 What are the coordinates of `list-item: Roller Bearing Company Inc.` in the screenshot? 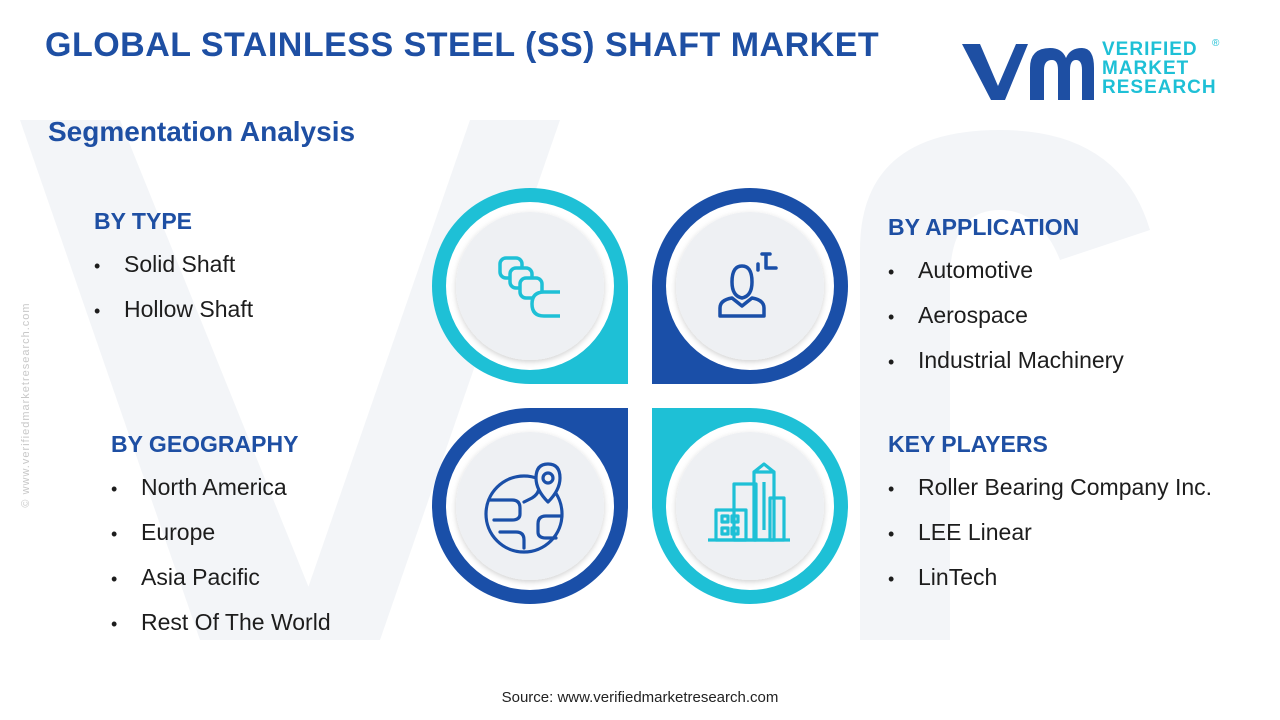 It's located at (1050, 488).